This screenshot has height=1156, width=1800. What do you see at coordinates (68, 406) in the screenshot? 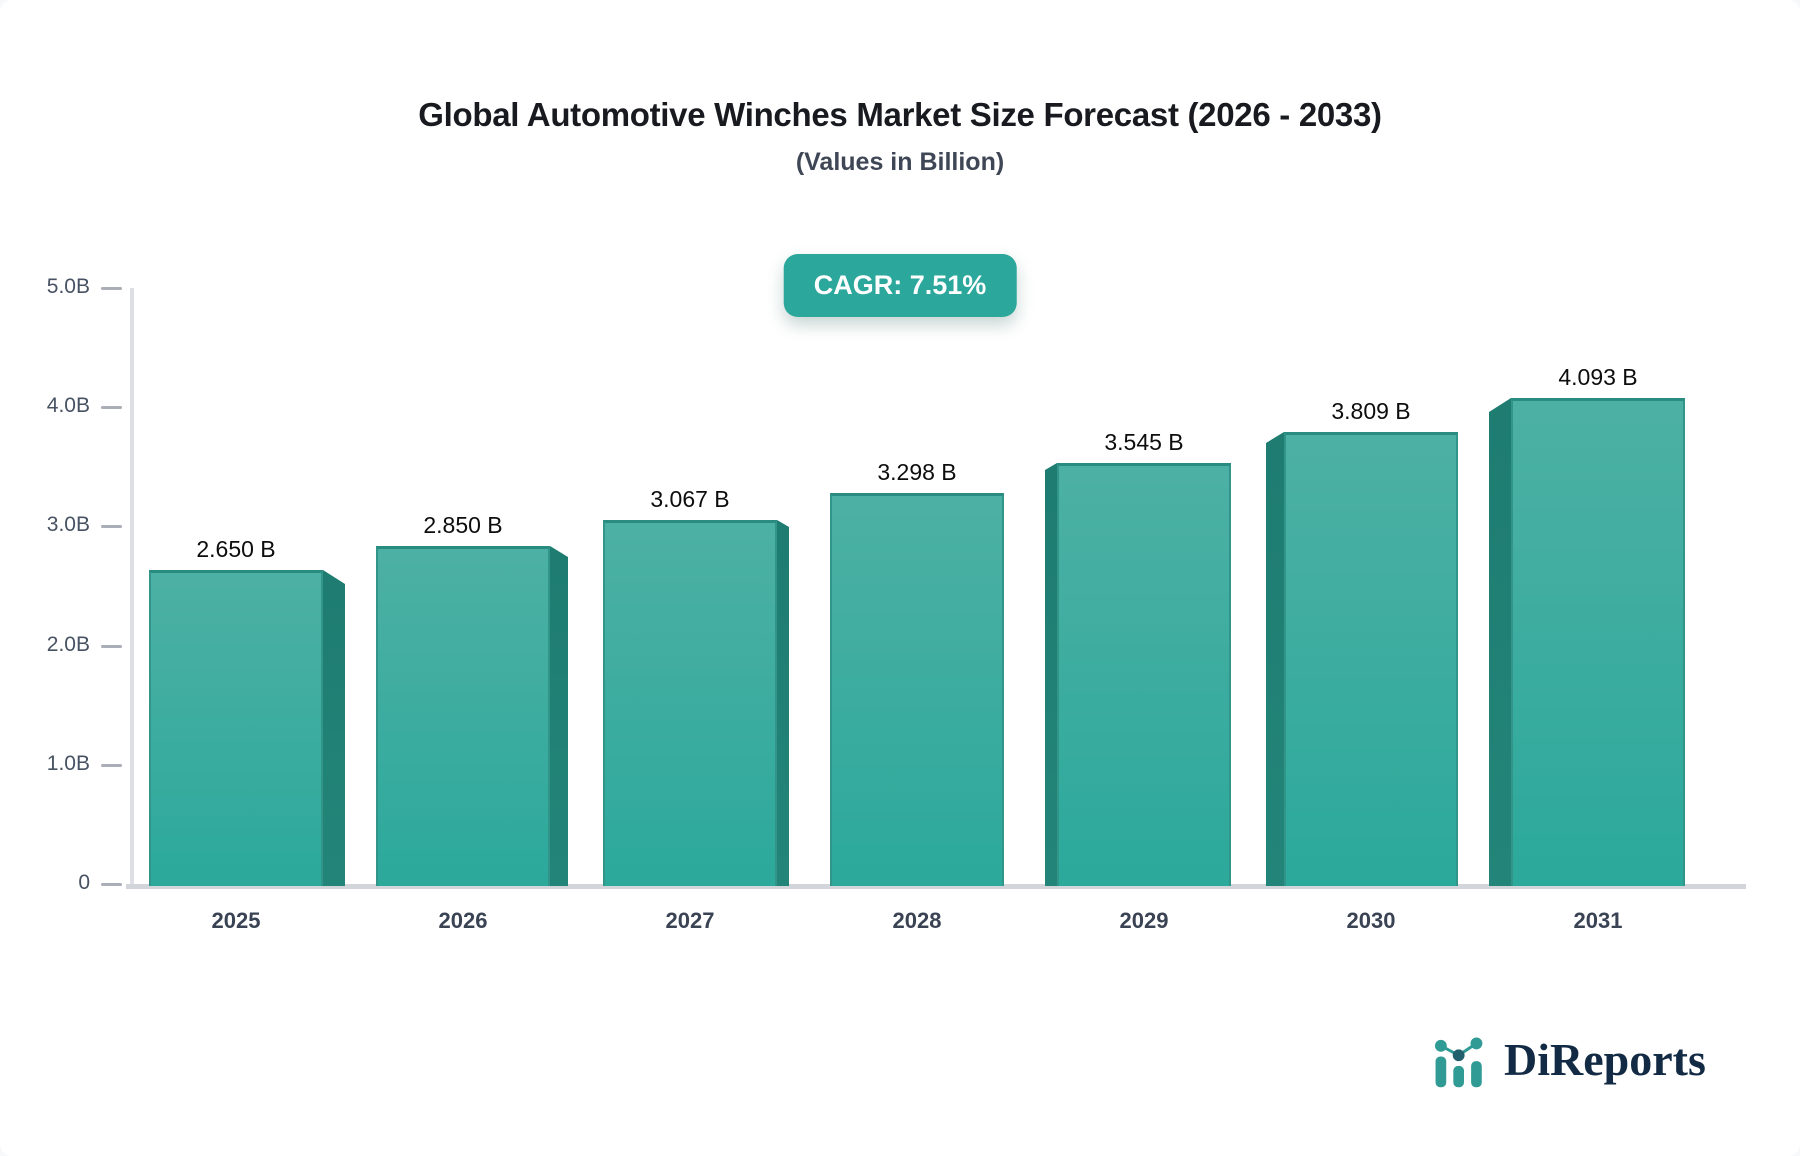
I see `y-axis-tick-label: 4.0B` at bounding box center [68, 406].